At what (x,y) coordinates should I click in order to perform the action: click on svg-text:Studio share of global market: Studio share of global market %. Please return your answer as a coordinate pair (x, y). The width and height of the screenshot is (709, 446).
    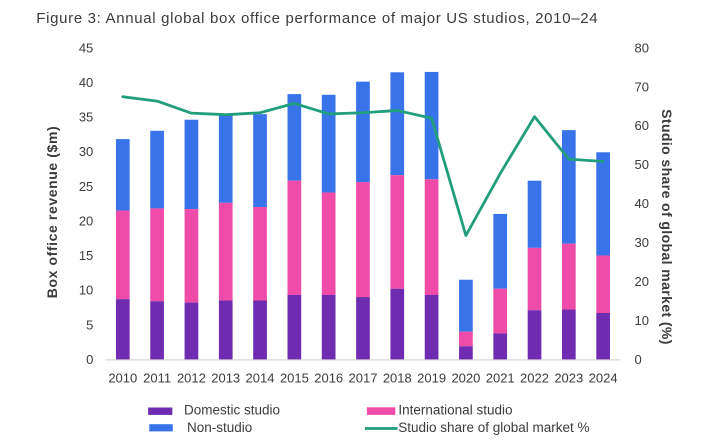
    Looking at the image, I should click on (493, 427).